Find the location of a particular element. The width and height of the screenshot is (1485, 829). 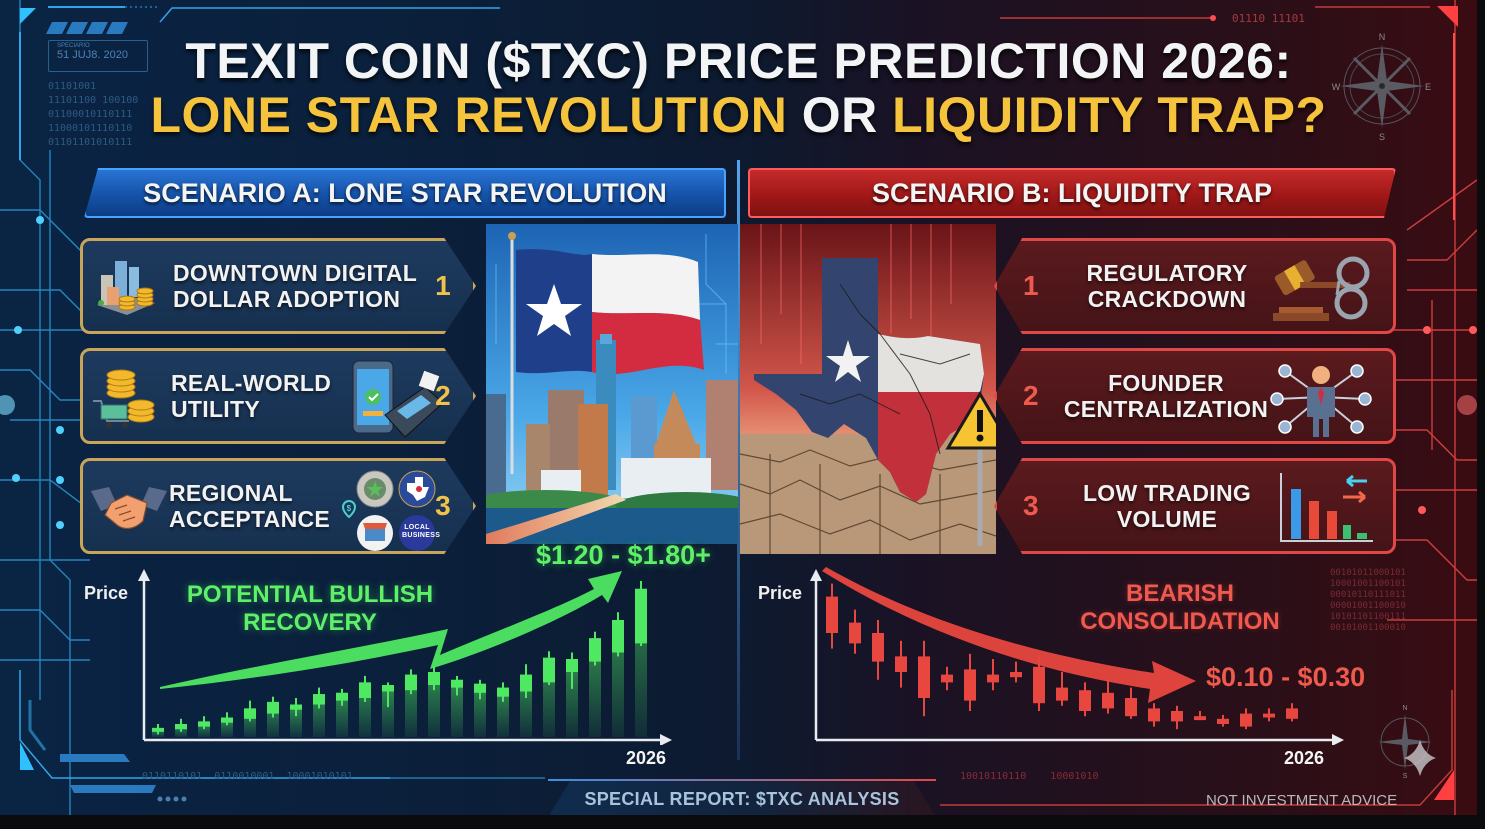

declining-bars-icon is located at coordinates (1326, 507).